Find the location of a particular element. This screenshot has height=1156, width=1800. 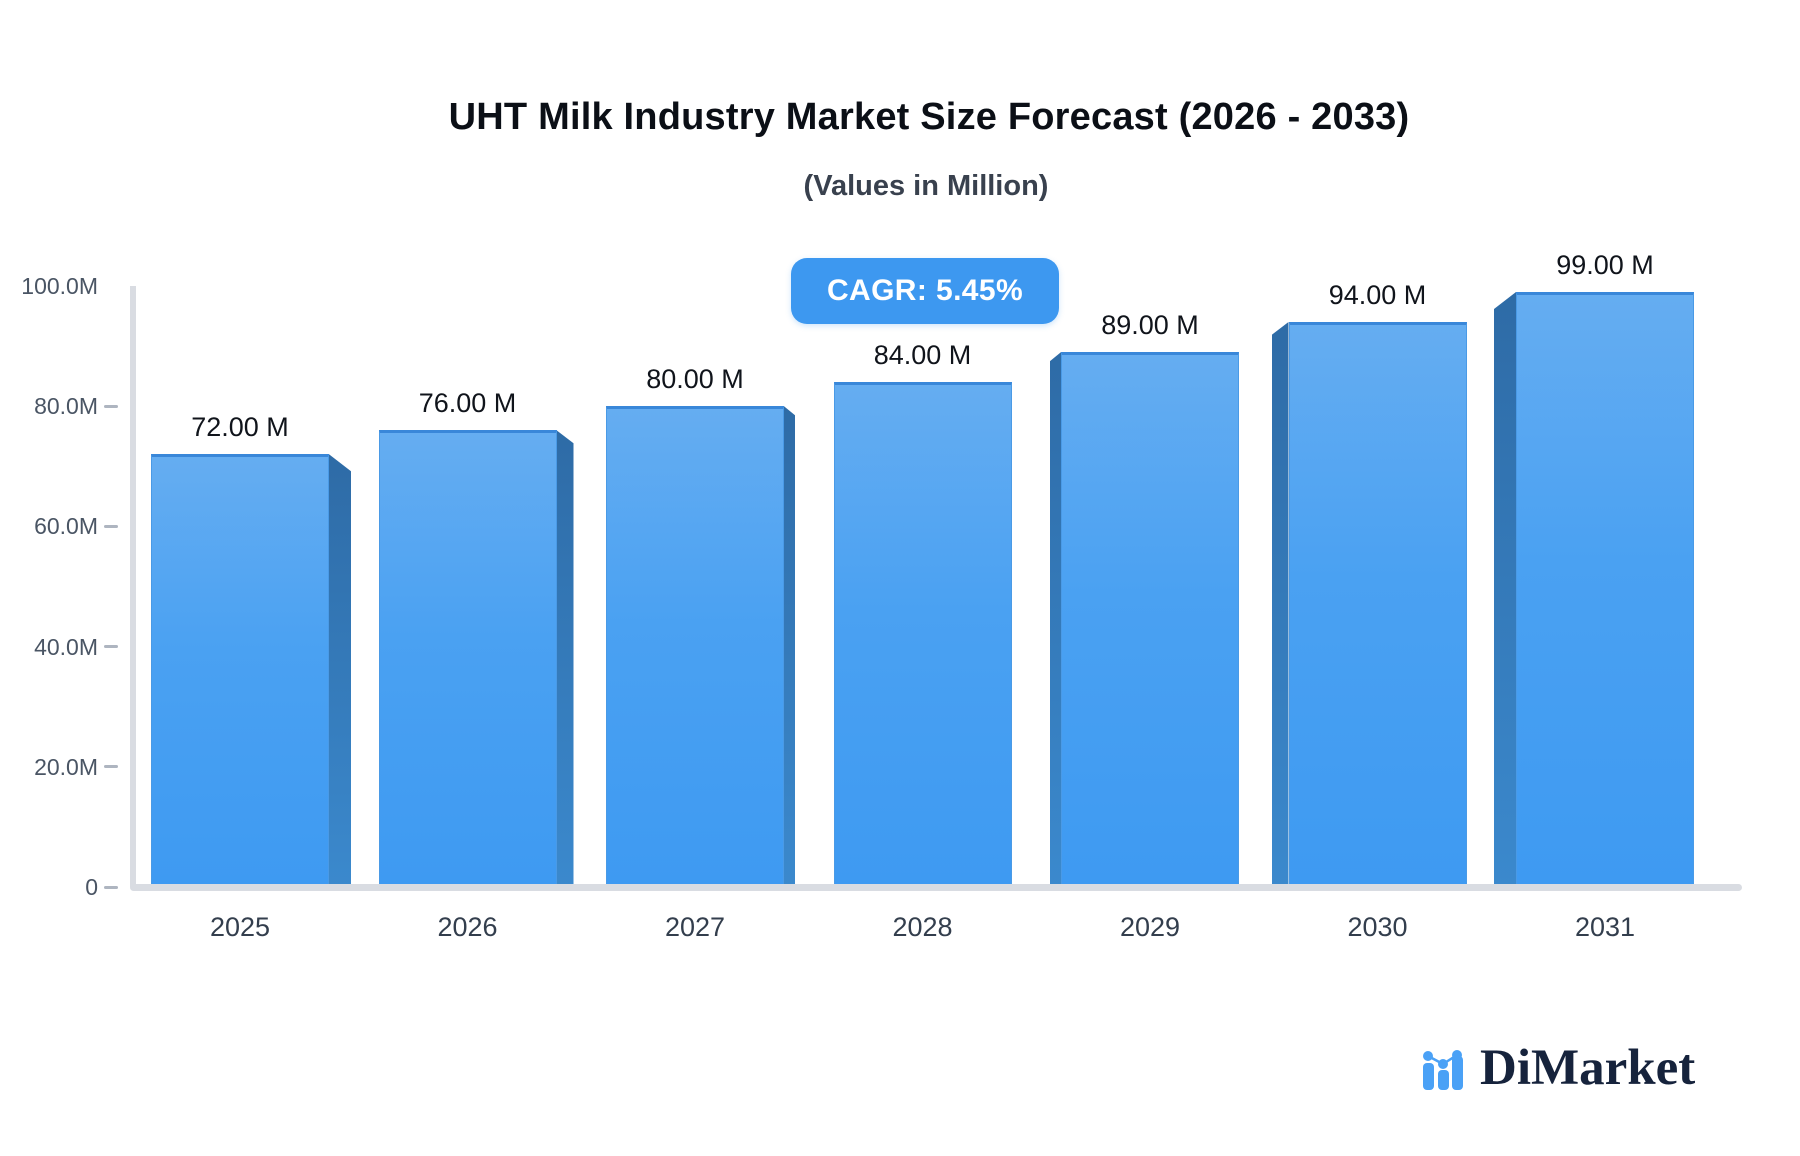

bar-value-label: 84.00 M is located at coordinates (922, 355).